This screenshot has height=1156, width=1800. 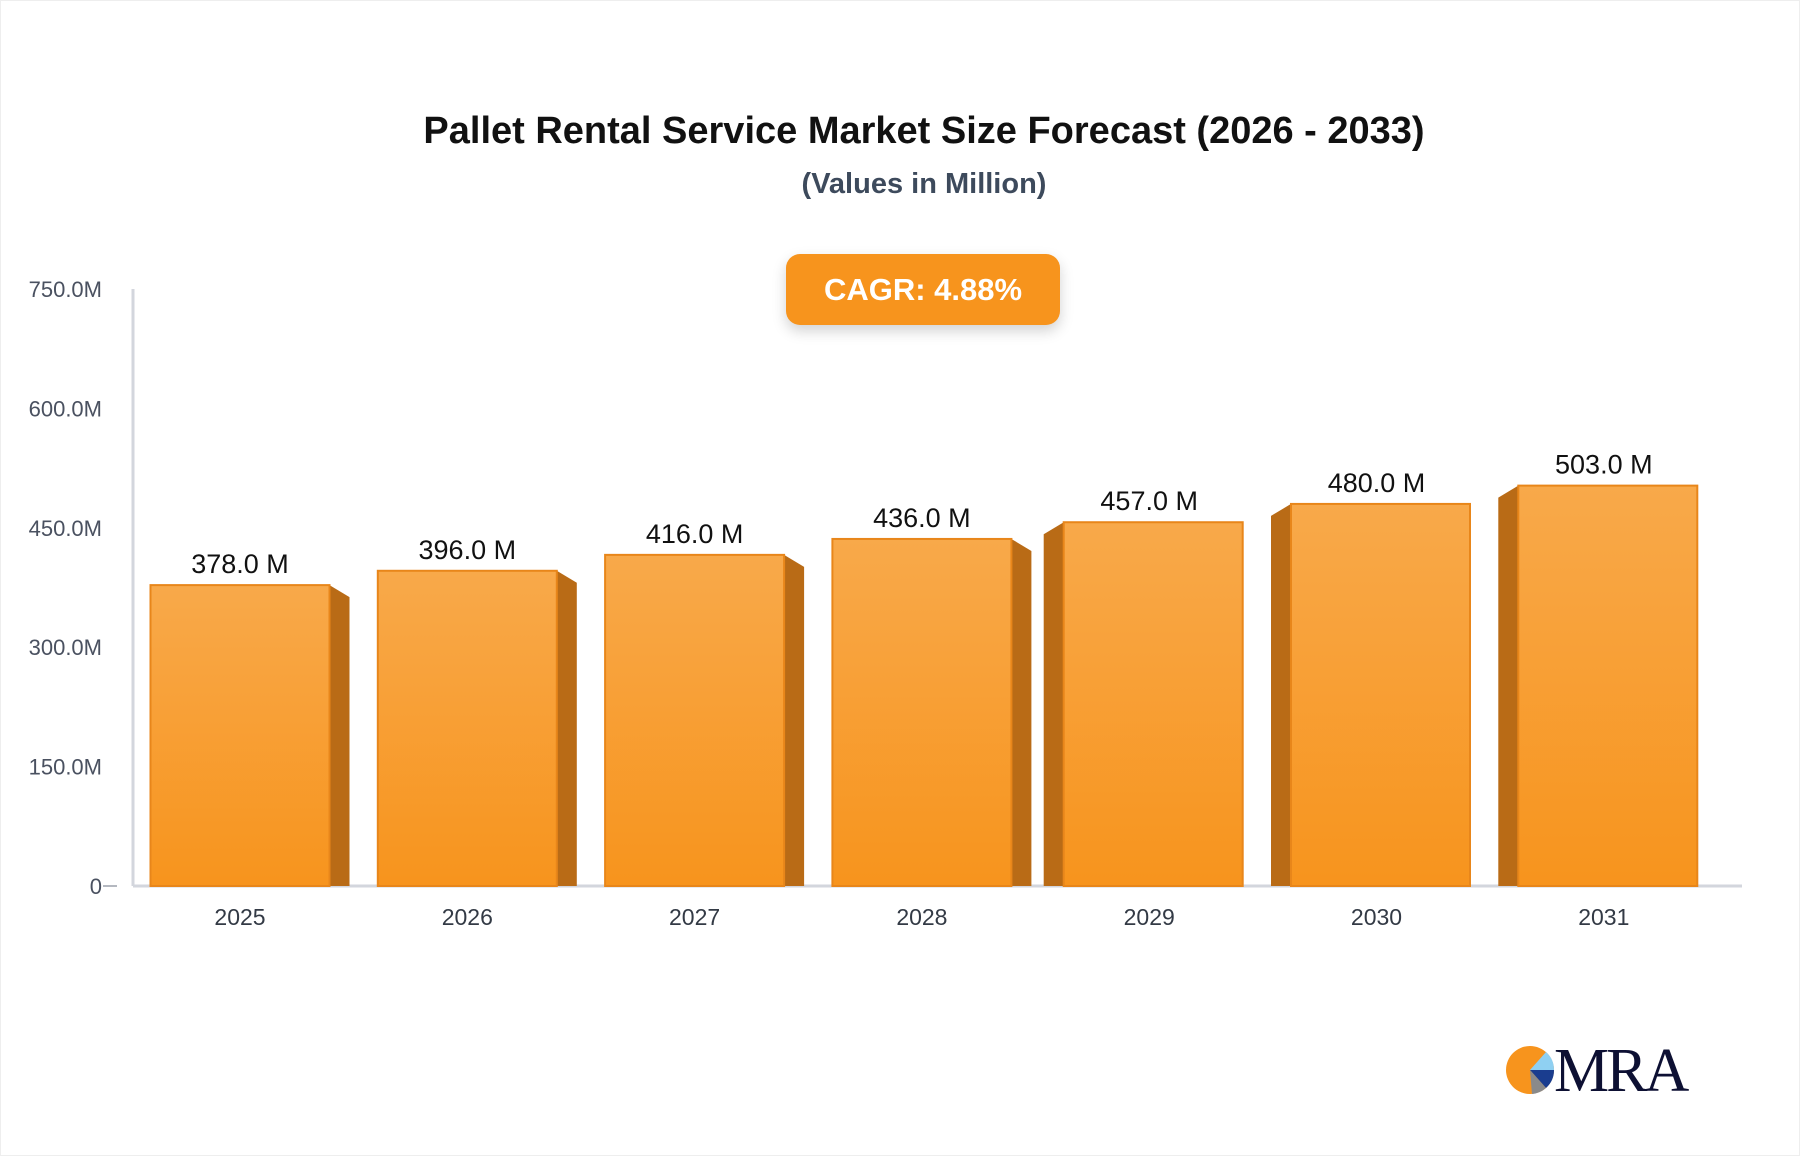 What do you see at coordinates (922, 518) in the screenshot?
I see `data-label: 436.0 M` at bounding box center [922, 518].